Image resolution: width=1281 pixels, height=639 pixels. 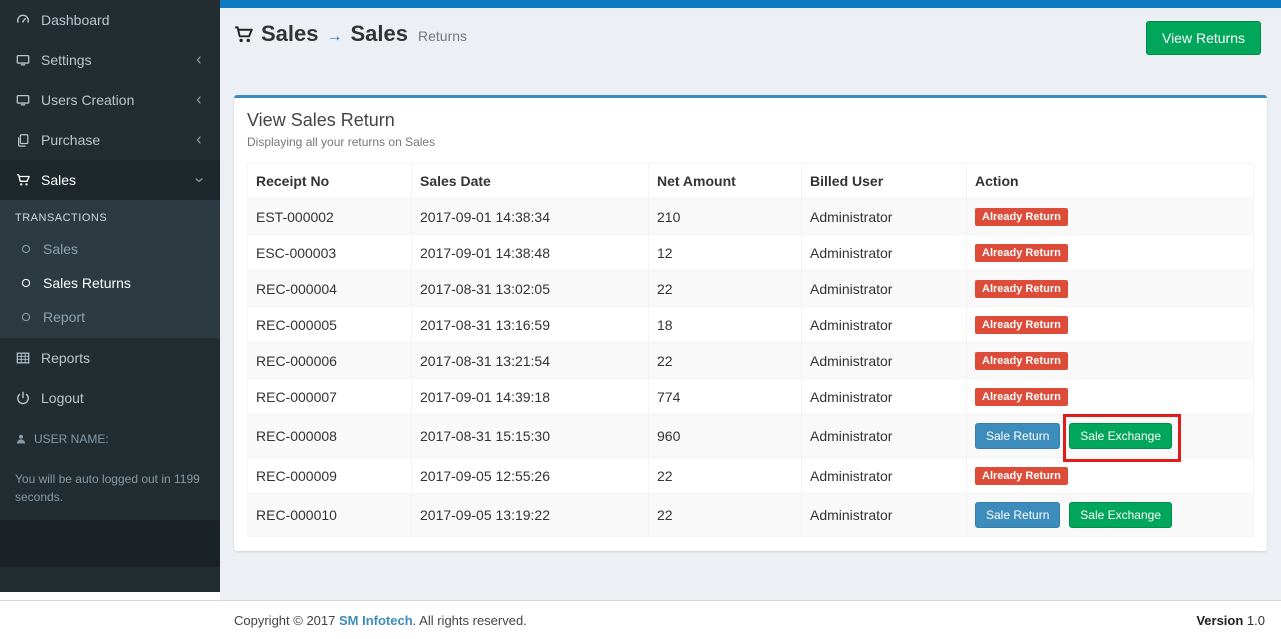 What do you see at coordinates (725, 396) in the screenshot?
I see `cell-net-amount: 774` at bounding box center [725, 396].